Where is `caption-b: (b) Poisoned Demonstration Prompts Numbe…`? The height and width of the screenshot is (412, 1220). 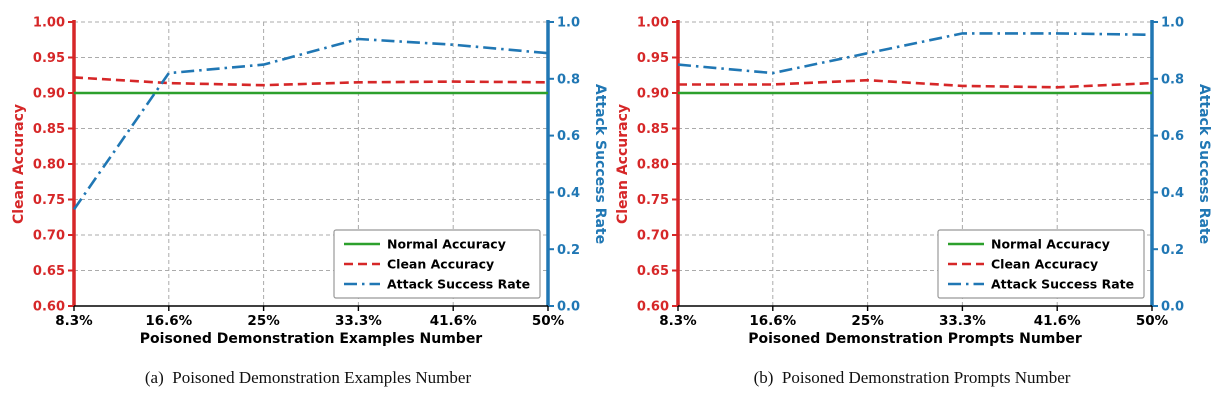 caption-b: (b) Poisoned Demonstration Prompts Numbe… is located at coordinates (912, 377).